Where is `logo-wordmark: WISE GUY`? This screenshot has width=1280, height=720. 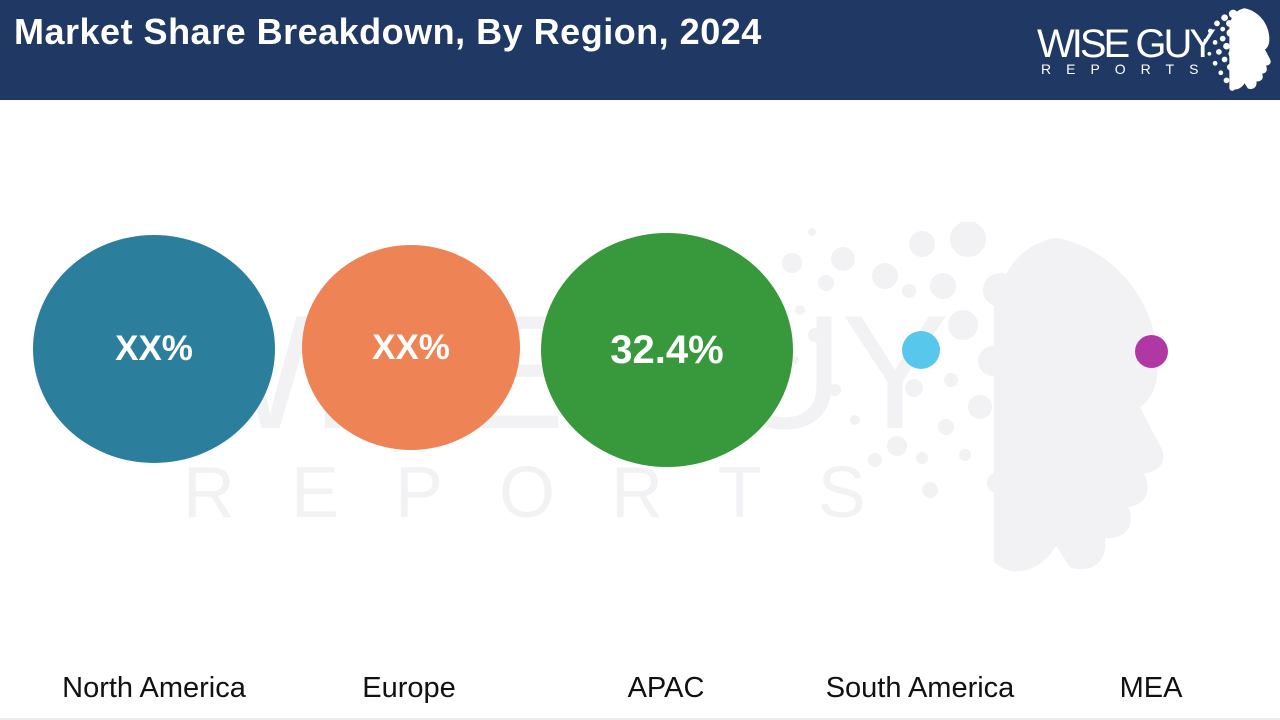
logo-wordmark: WISE GUY is located at coordinates (1126, 44).